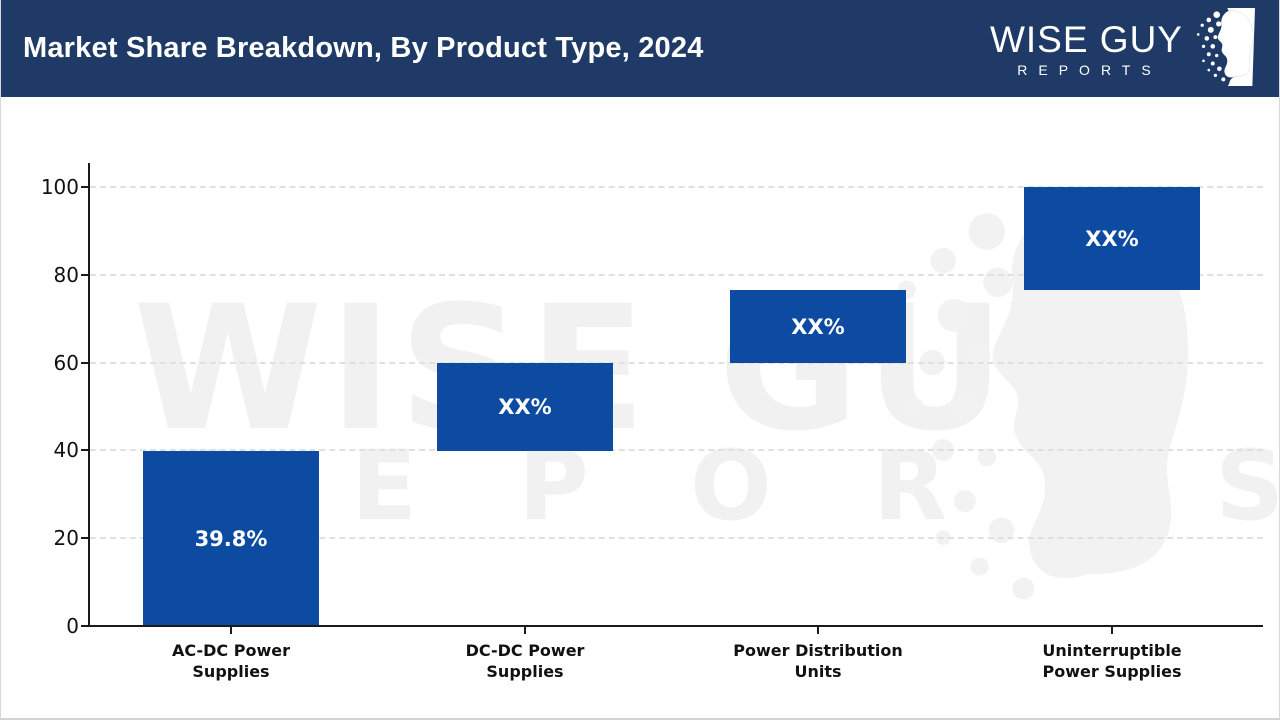 The height and width of the screenshot is (720, 1280). I want to click on category-label-2: DC-DC Power Supplies, so click(525, 661).